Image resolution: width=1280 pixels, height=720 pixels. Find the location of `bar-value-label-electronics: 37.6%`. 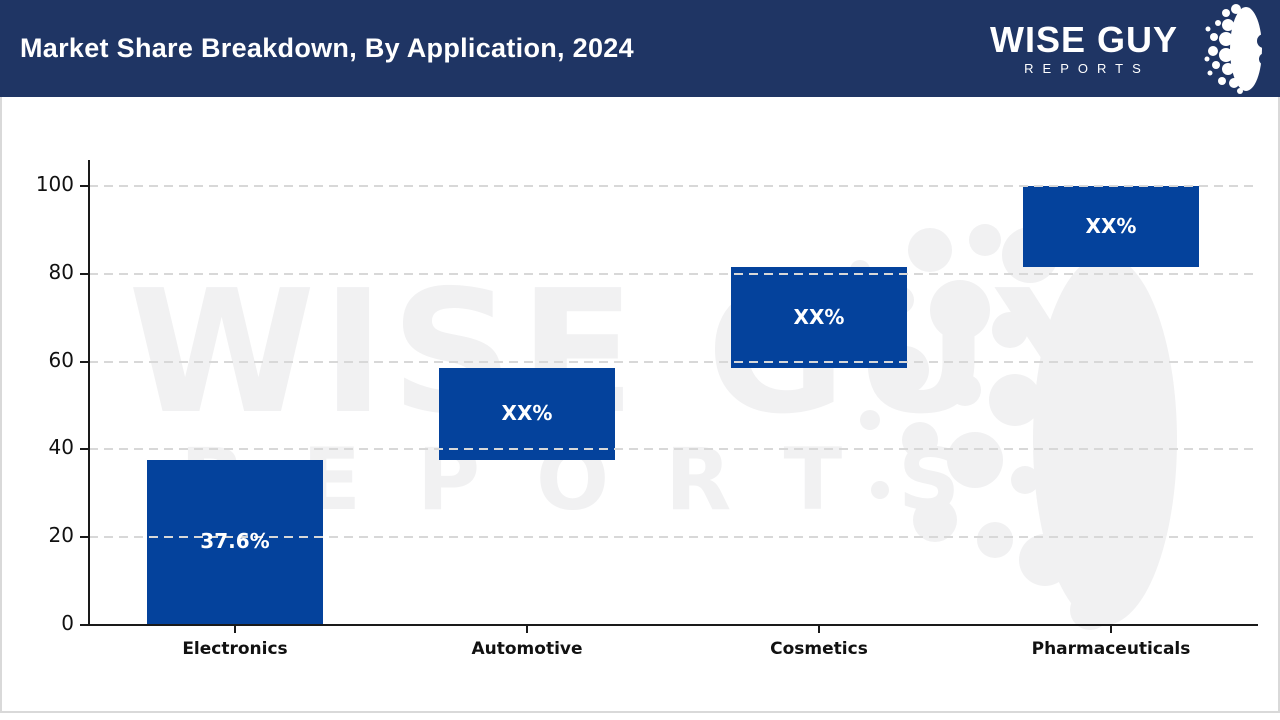

bar-value-label-electronics: 37.6% is located at coordinates (235, 541).